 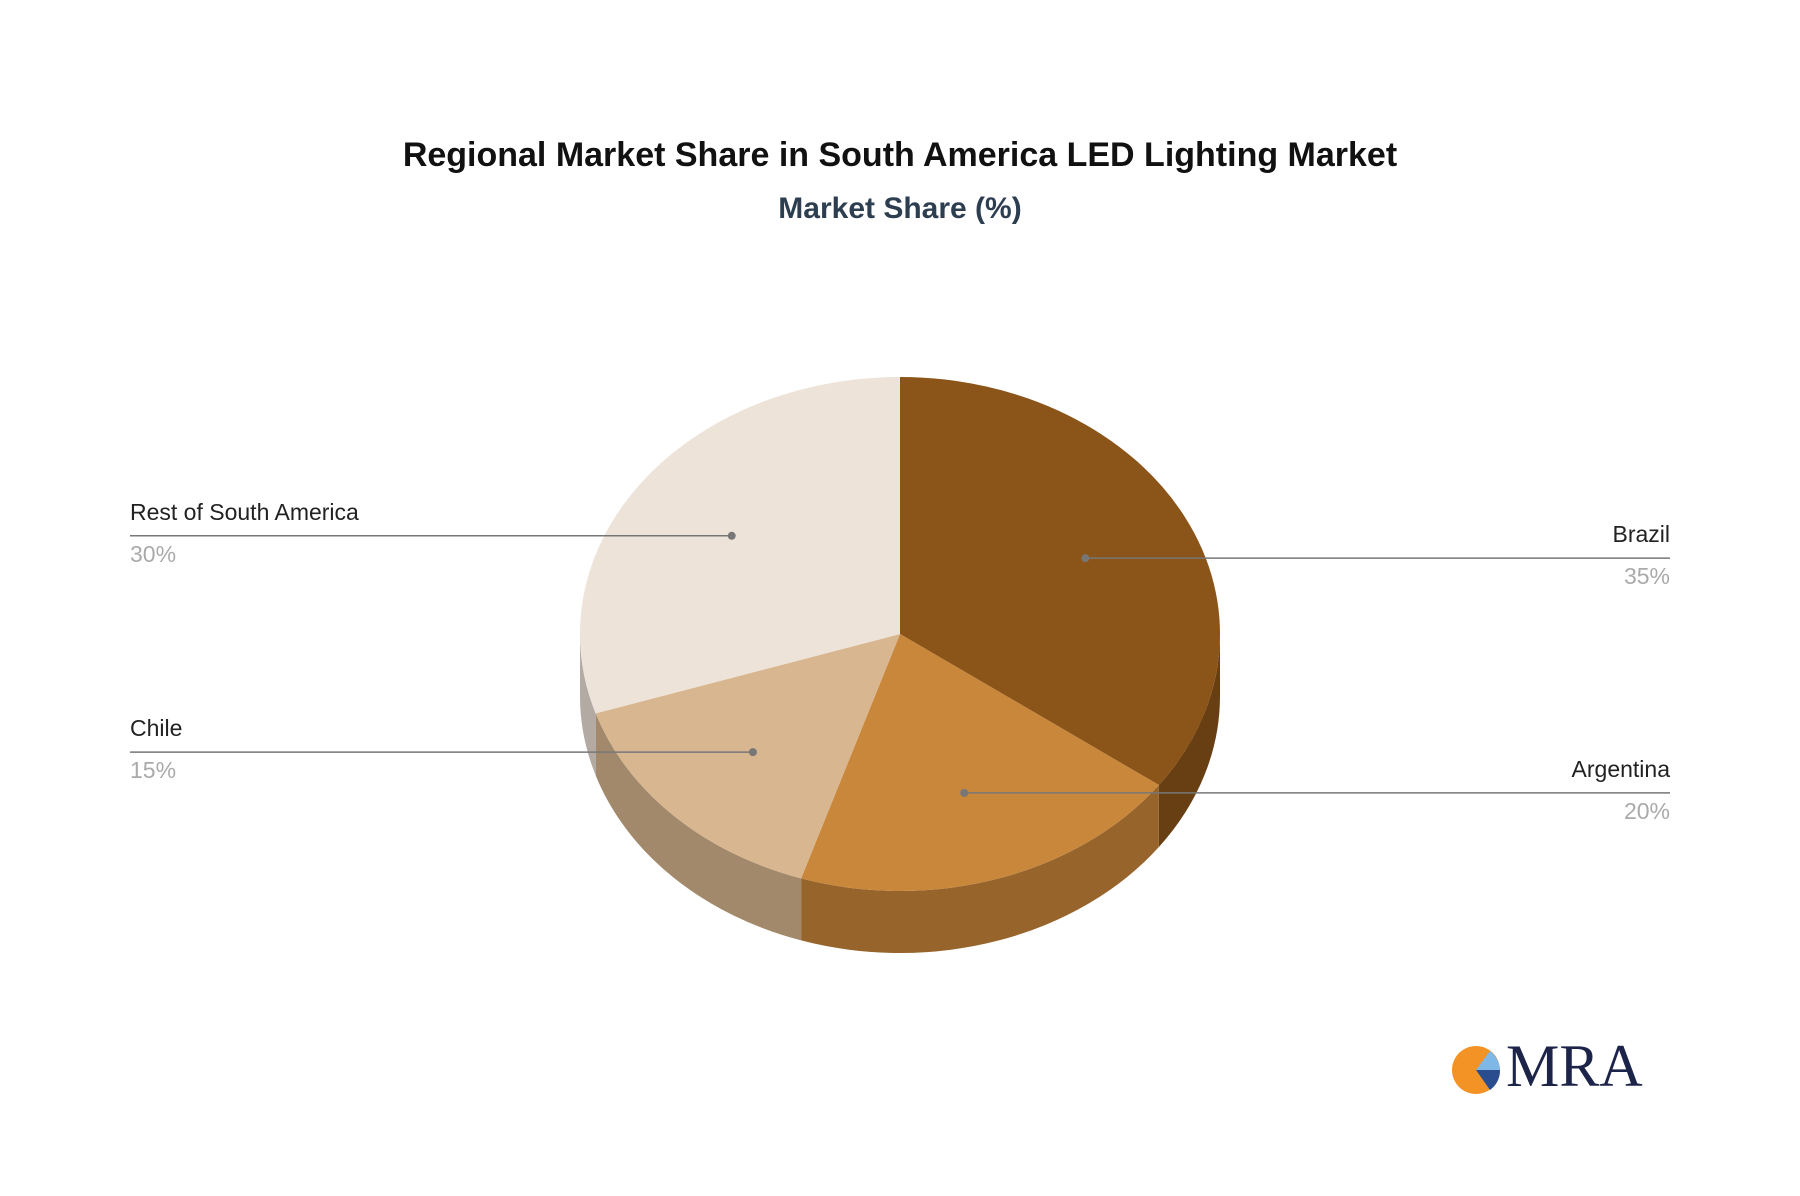 What do you see at coordinates (156, 728) in the screenshot?
I see `category-label: Chile` at bounding box center [156, 728].